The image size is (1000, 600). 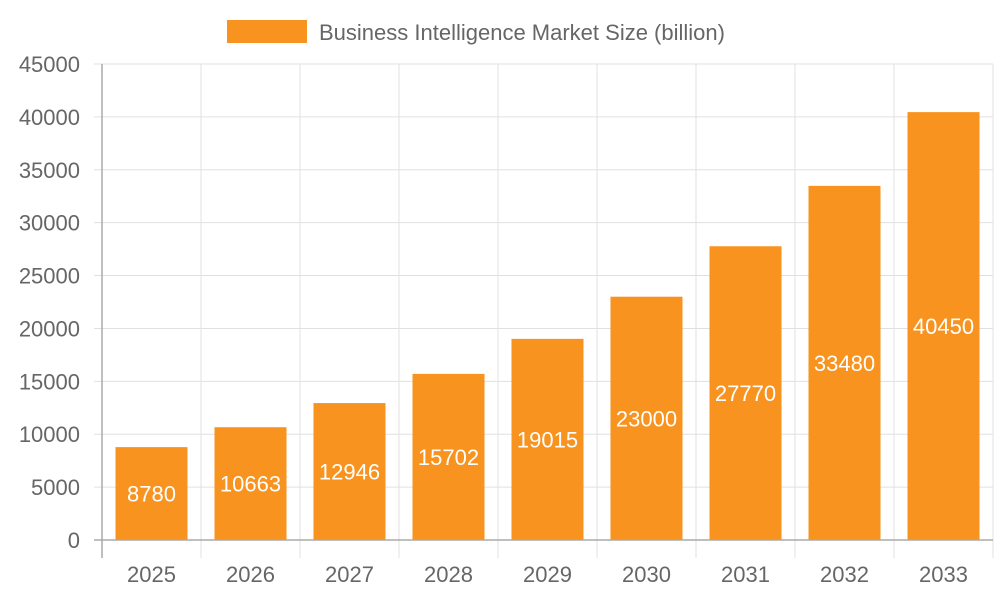 I want to click on bar-2032, so click(x=844, y=362).